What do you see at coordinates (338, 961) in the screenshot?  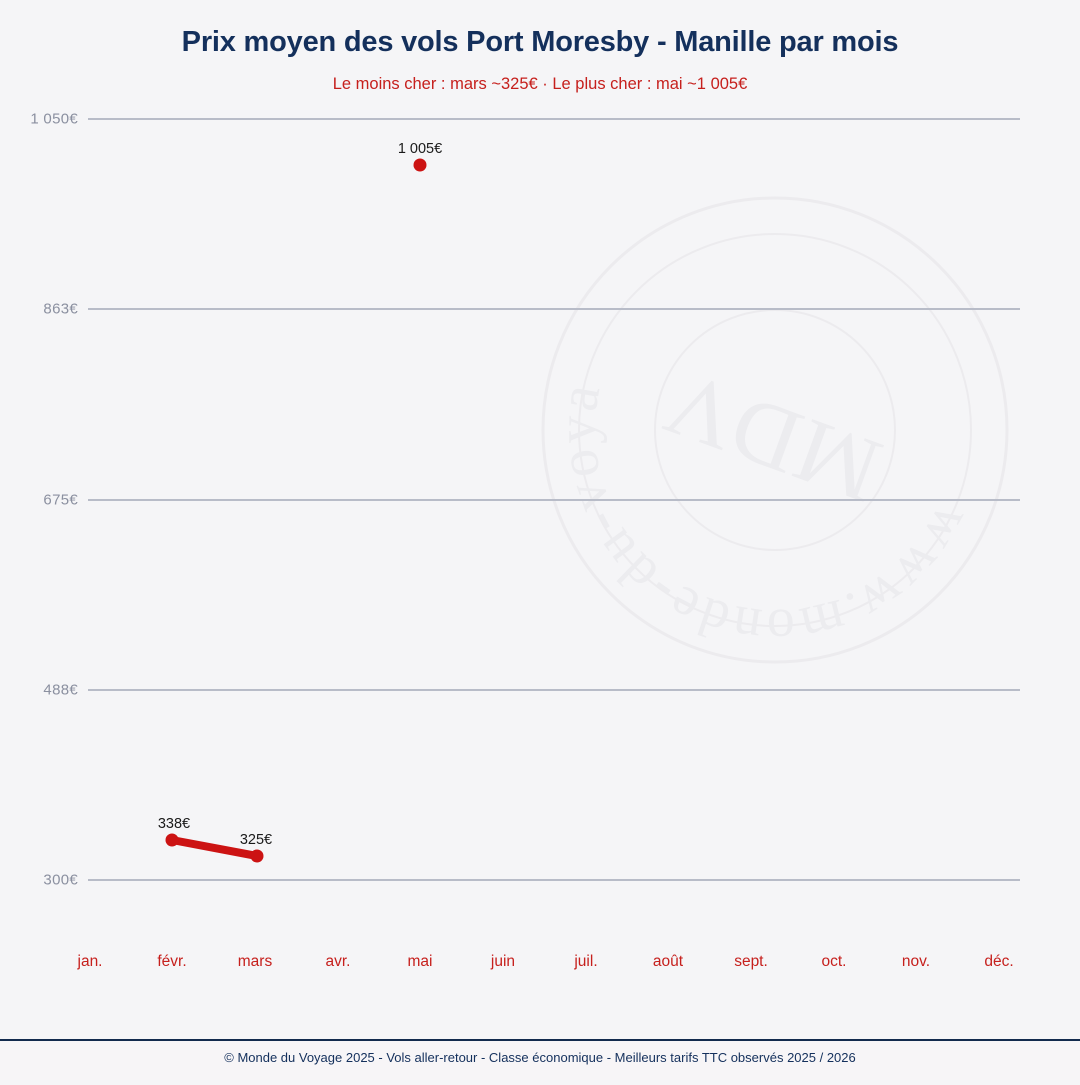 I see `x-tick-label-avr: avr.` at bounding box center [338, 961].